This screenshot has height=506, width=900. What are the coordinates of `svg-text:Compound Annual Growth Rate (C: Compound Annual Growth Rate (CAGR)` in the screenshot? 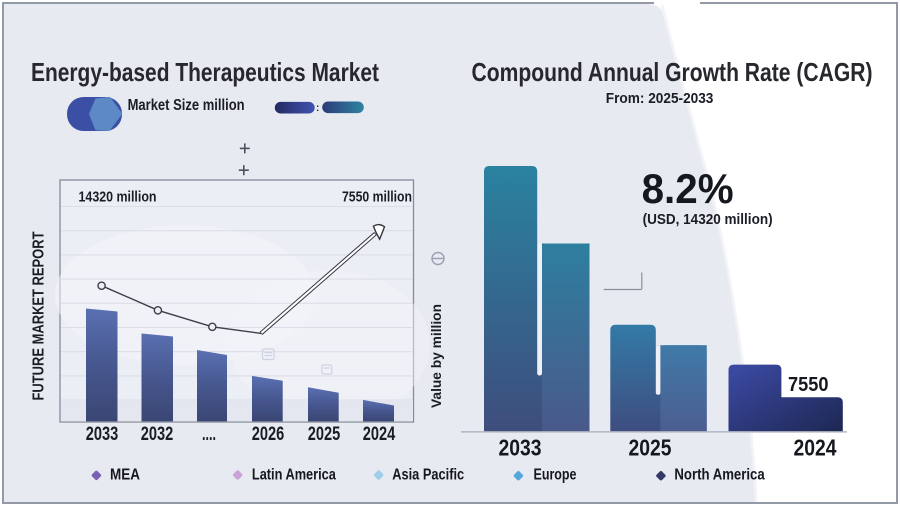 It's located at (672, 72).